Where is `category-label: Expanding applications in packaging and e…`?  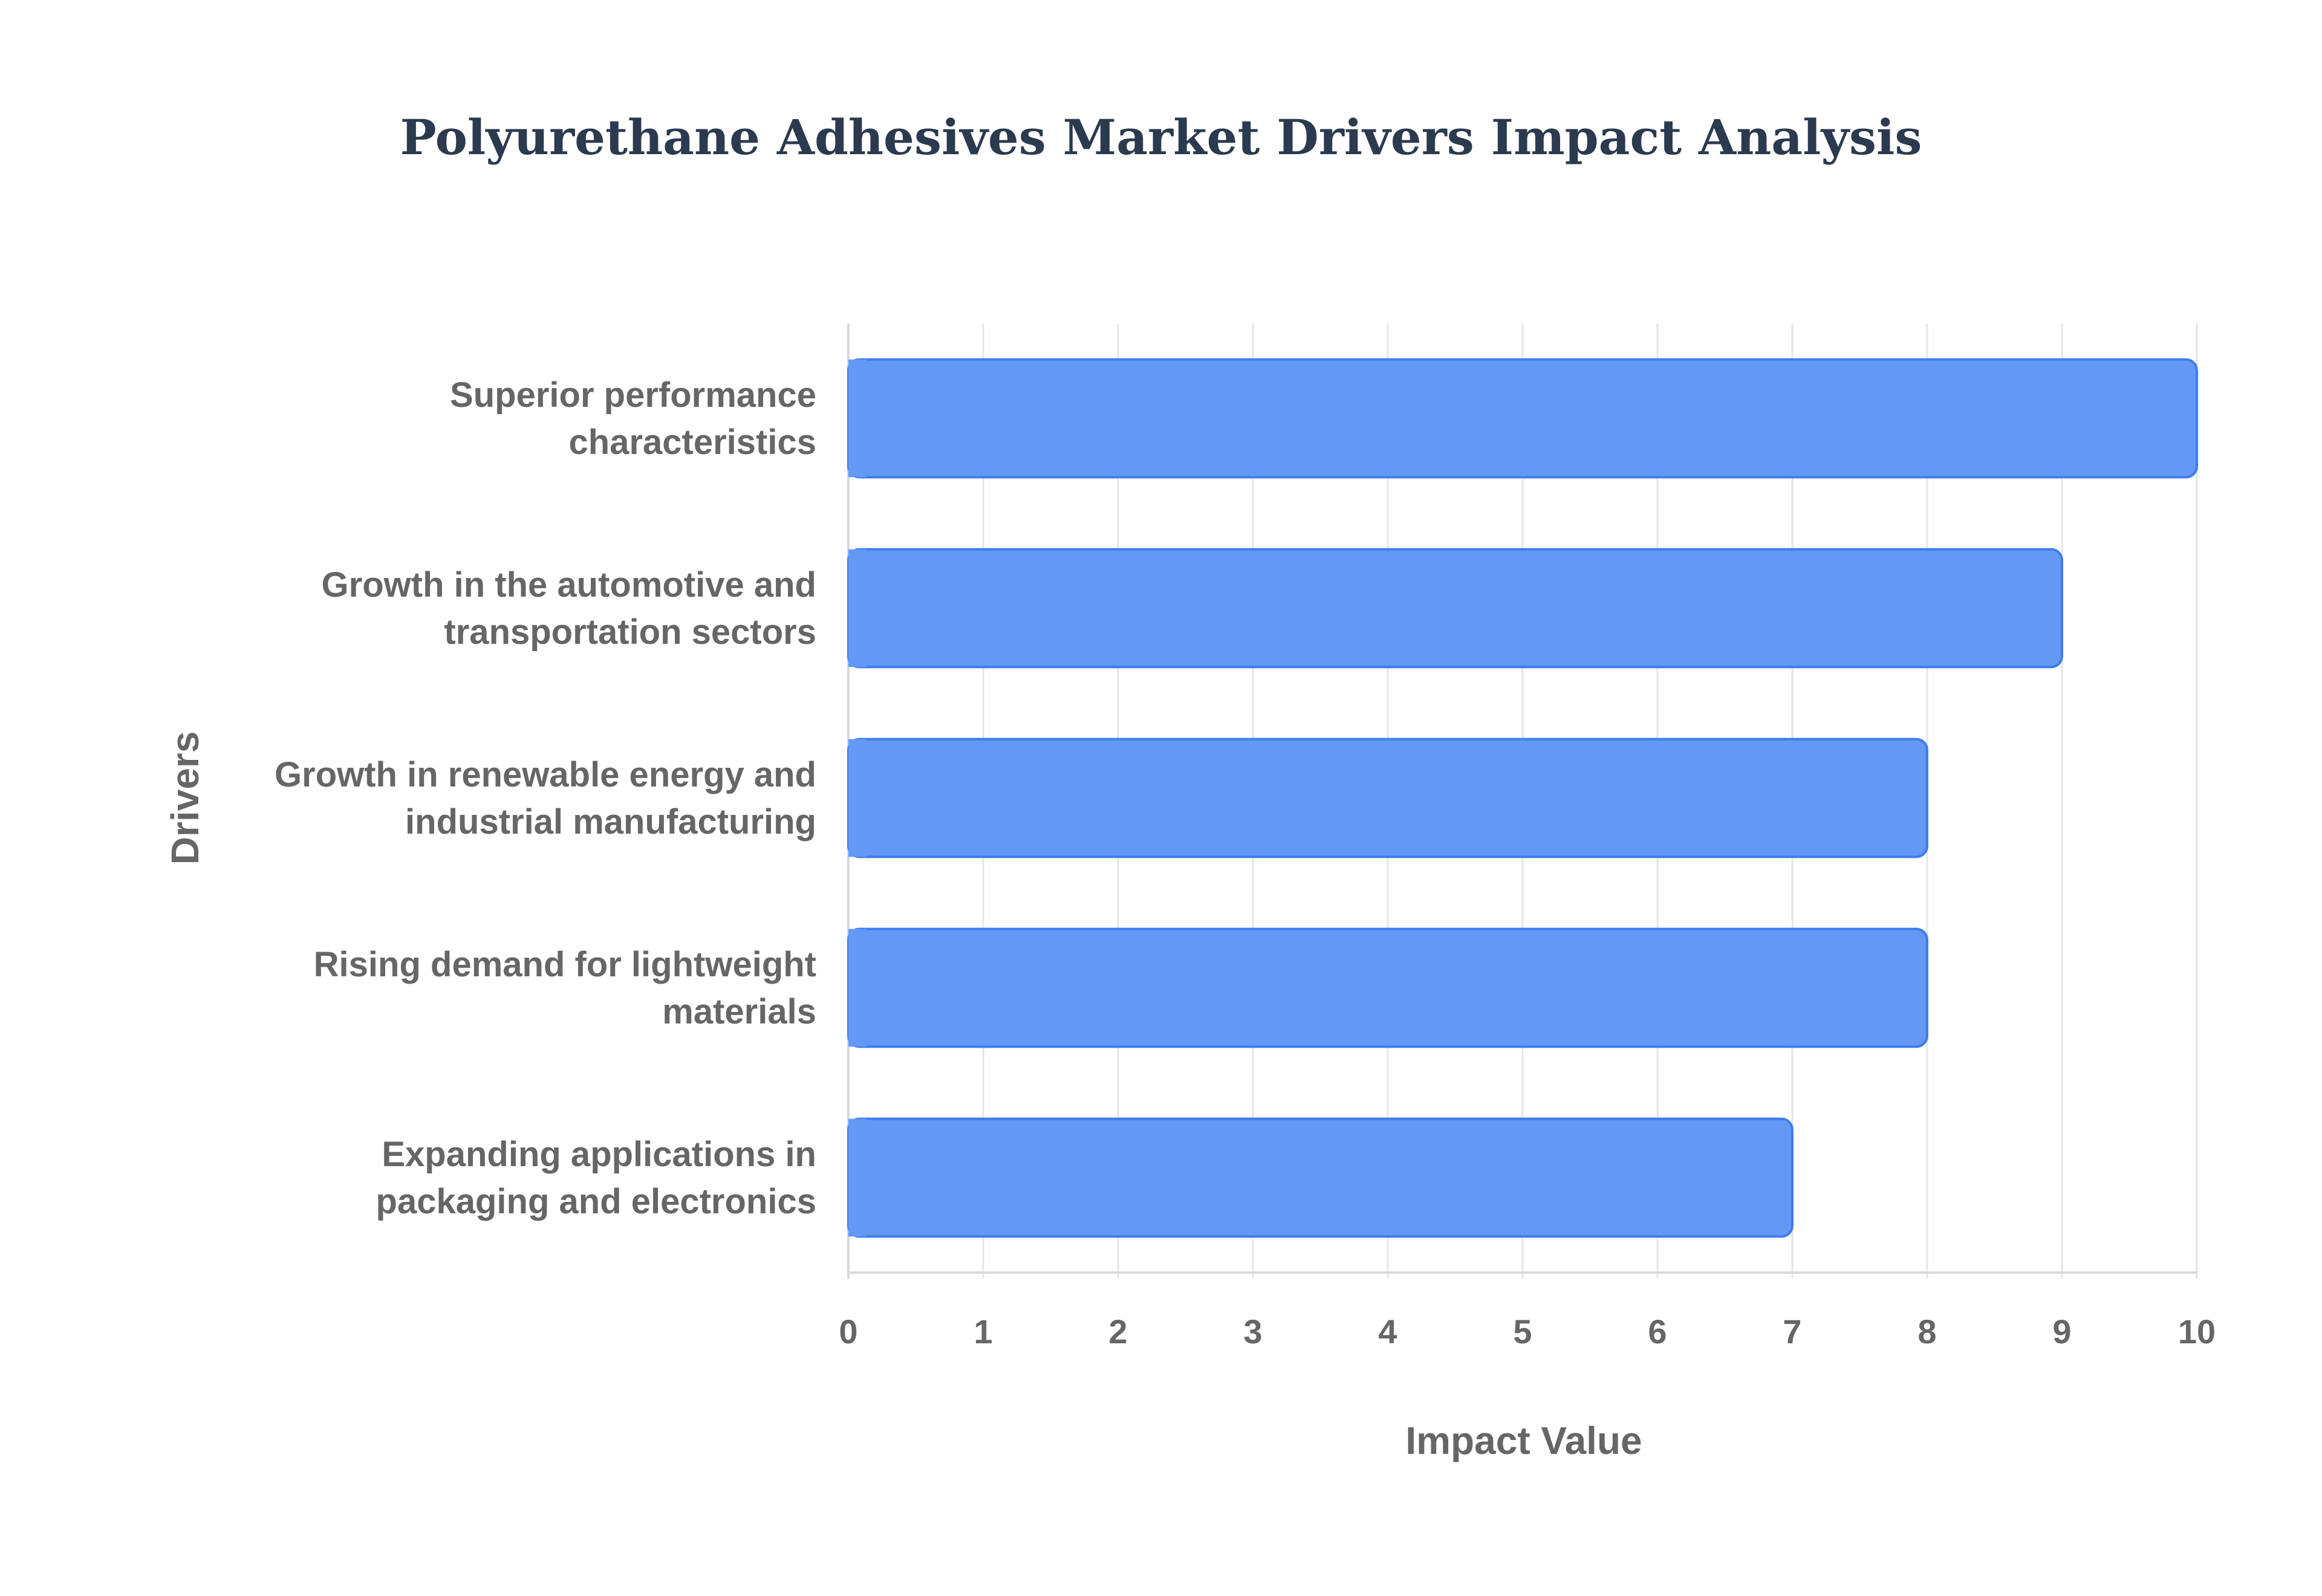 category-label: Expanding applications in packaging and e… is located at coordinates (596, 1178).